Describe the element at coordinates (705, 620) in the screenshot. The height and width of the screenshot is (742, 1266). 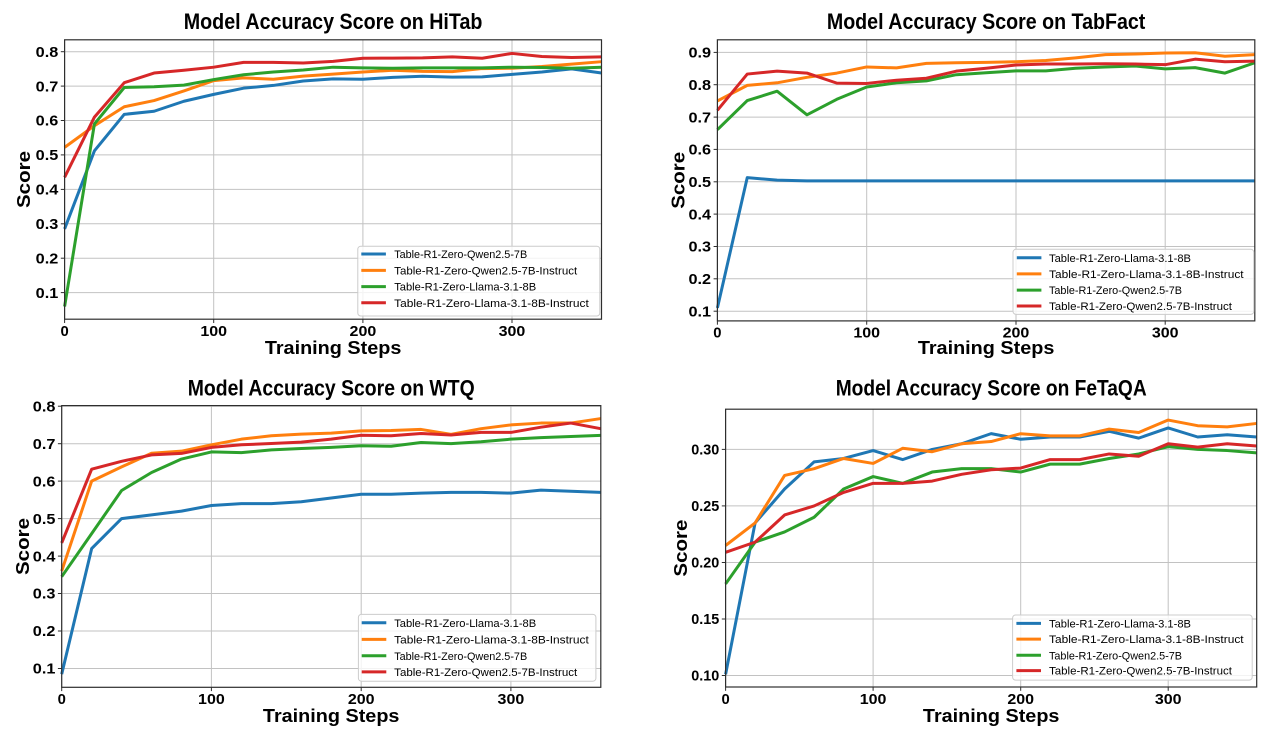
I see `svg-text: 0.15` at that location.